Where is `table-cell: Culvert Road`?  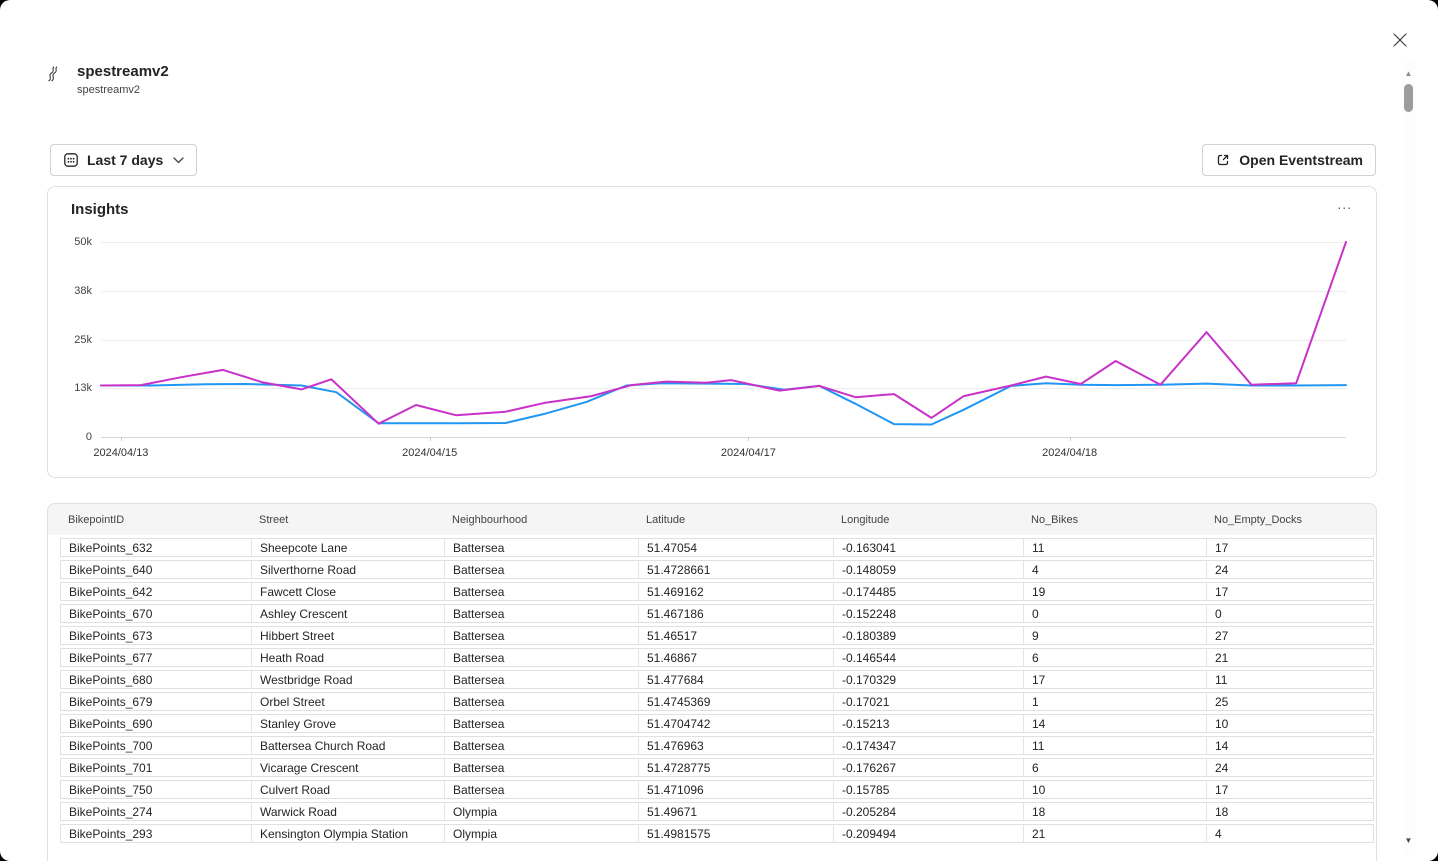
table-cell: Culvert Road is located at coordinates (348, 789).